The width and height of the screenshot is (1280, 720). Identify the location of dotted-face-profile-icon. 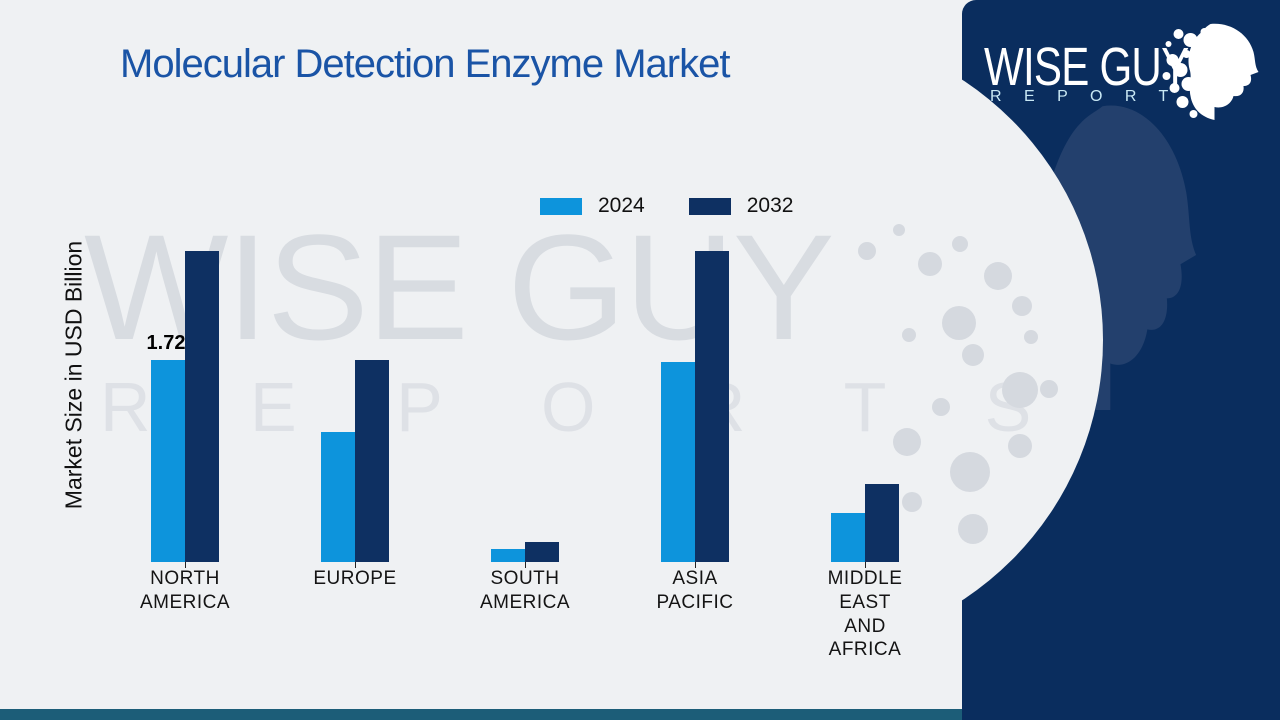
(1210, 71).